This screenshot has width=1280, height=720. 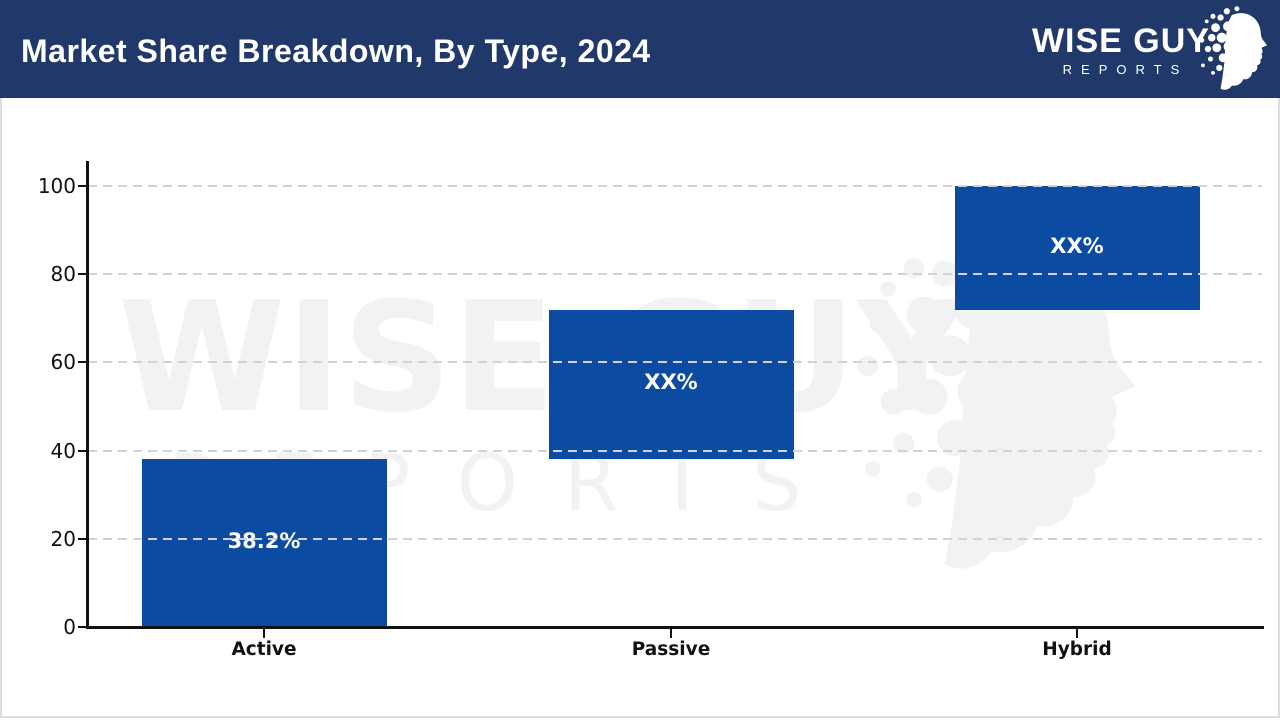 What do you see at coordinates (87, 394) in the screenshot?
I see `y-axis-line` at bounding box center [87, 394].